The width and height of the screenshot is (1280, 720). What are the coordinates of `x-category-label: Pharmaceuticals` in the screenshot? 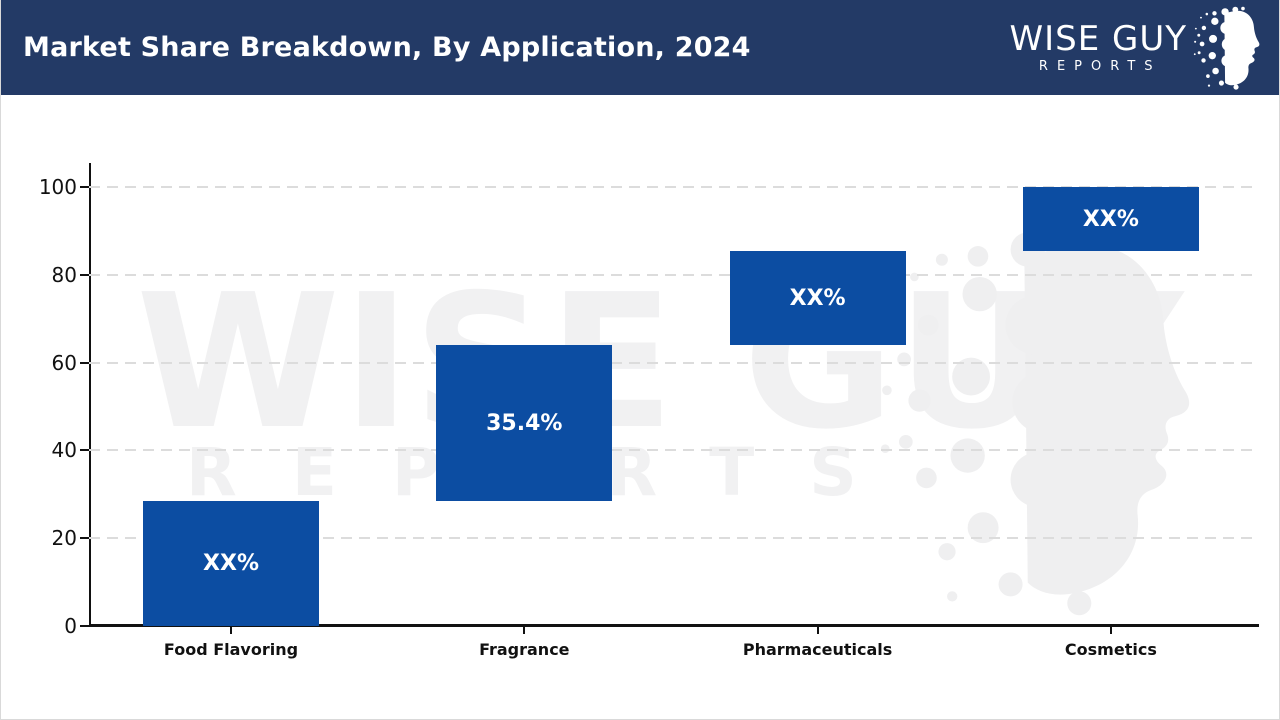 It's located at (817, 649).